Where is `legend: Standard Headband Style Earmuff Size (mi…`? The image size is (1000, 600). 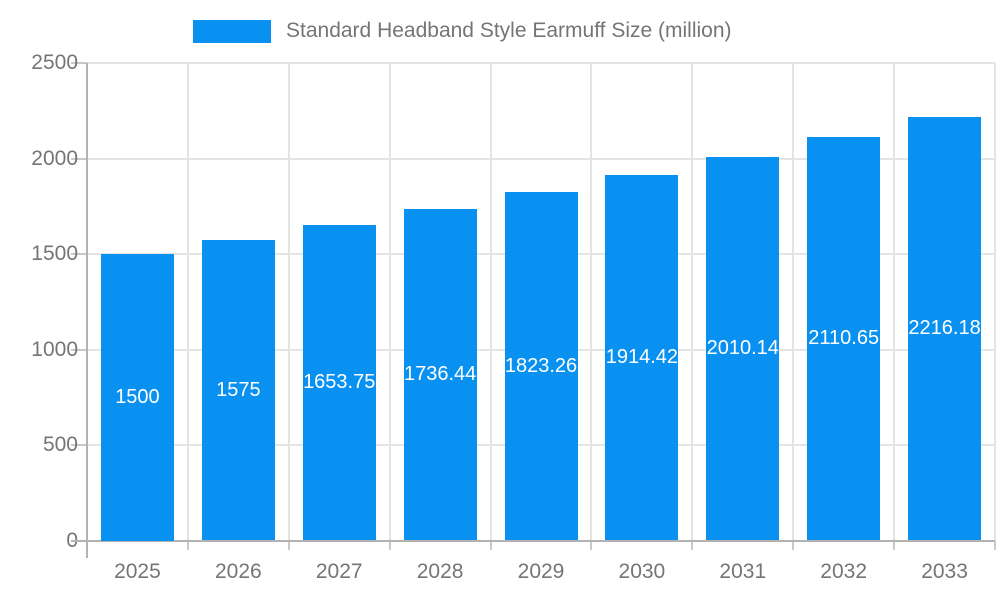
legend: Standard Headband Style Earmuff Size (mi… is located at coordinates (462, 31).